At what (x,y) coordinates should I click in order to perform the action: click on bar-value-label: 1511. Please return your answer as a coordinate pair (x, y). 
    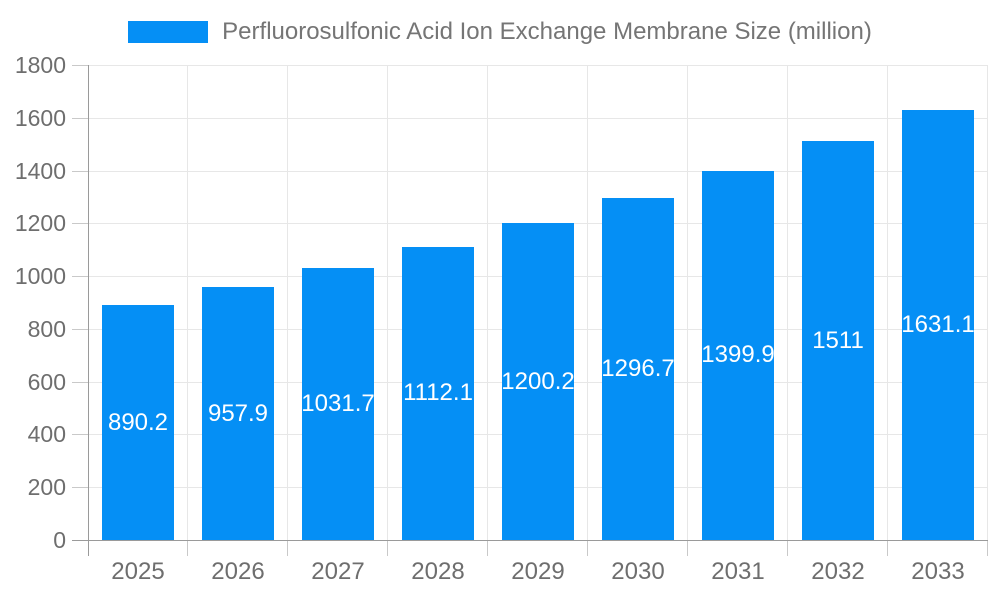
    Looking at the image, I should click on (838, 340).